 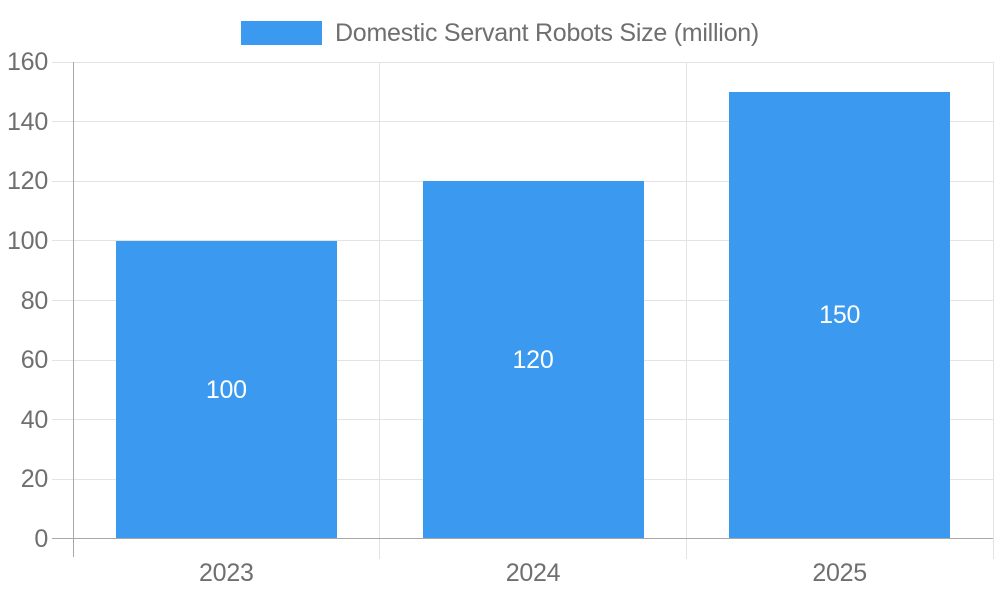 I want to click on bar-value-label-2025: 150, so click(x=840, y=315).